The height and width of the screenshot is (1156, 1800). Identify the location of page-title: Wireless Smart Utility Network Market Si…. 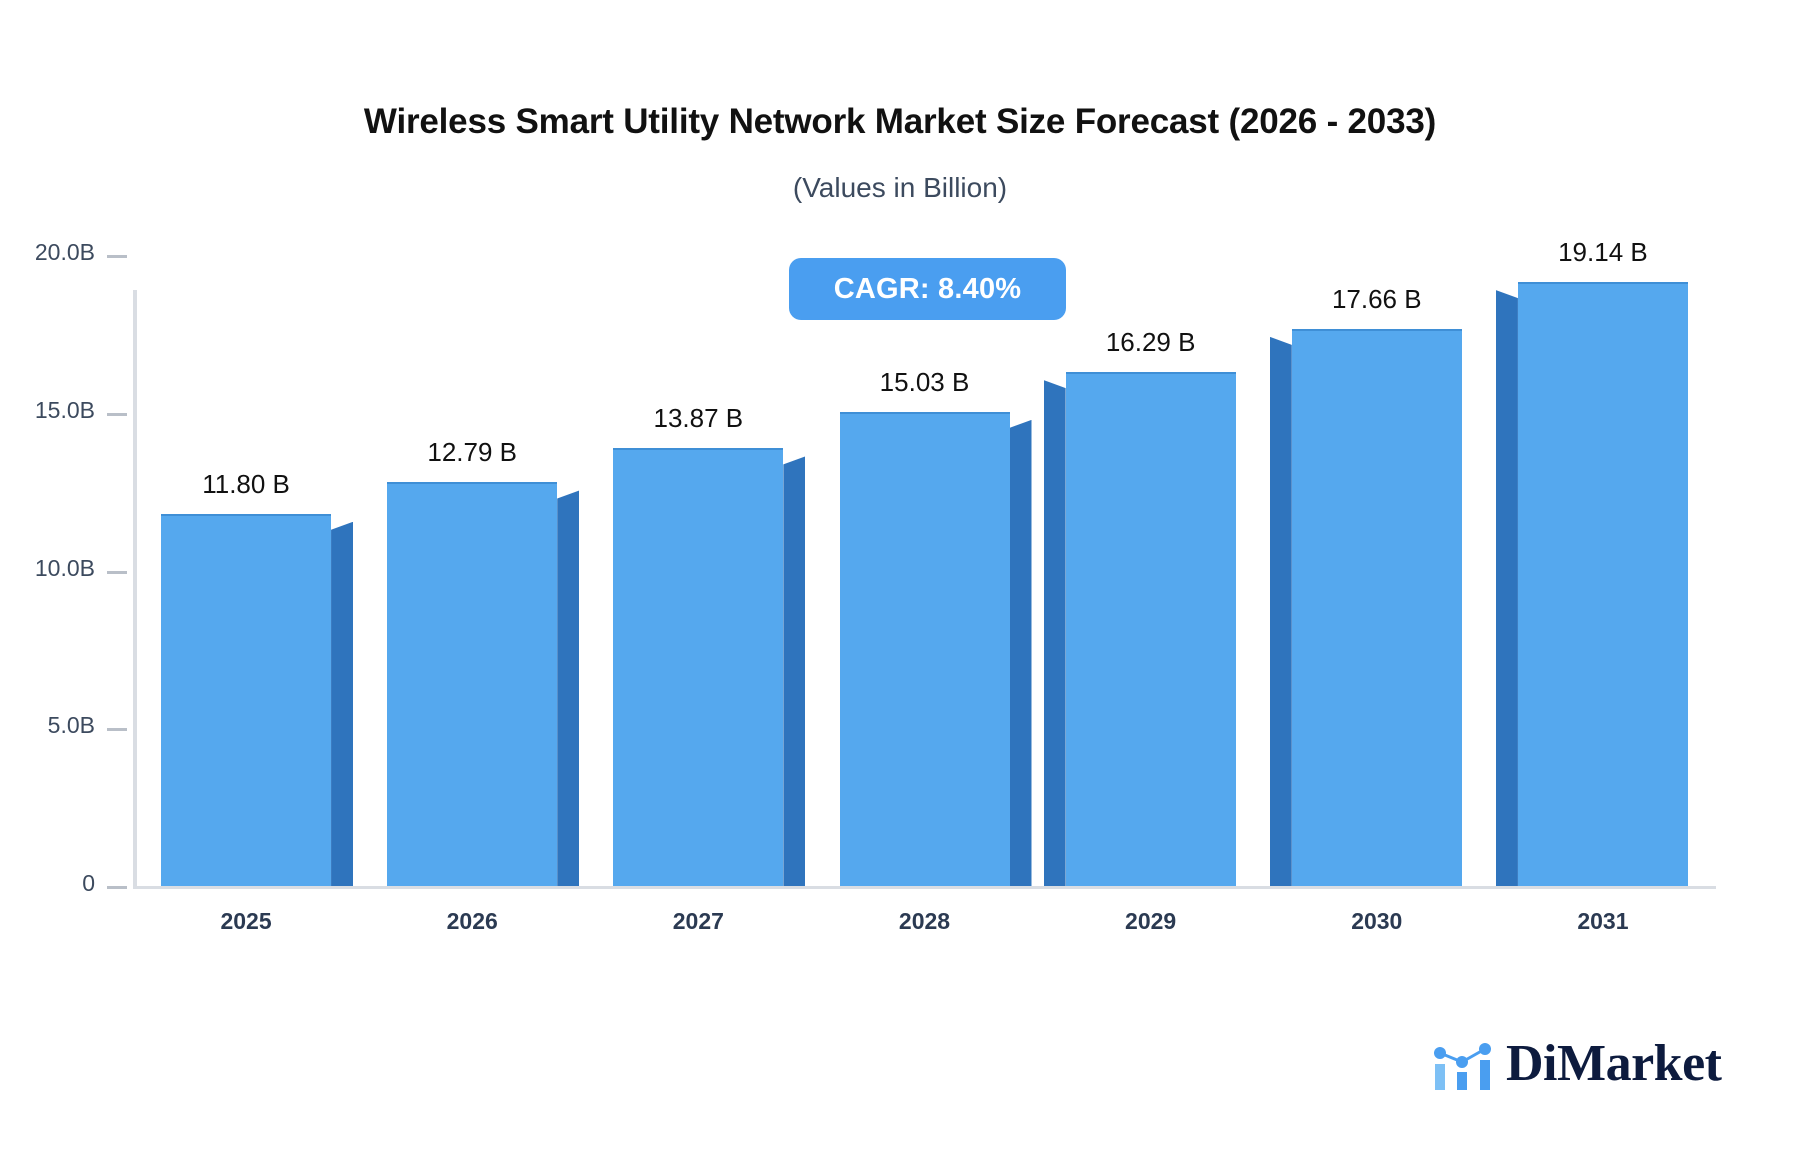
(900, 121).